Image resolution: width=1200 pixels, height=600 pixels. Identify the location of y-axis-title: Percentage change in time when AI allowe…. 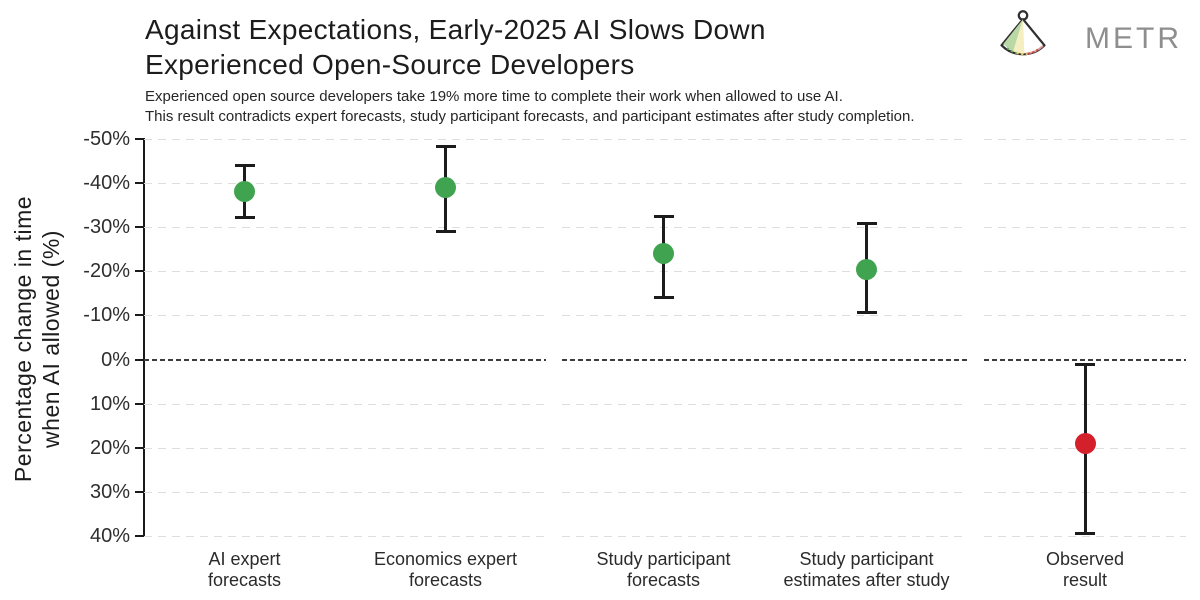
(37, 339).